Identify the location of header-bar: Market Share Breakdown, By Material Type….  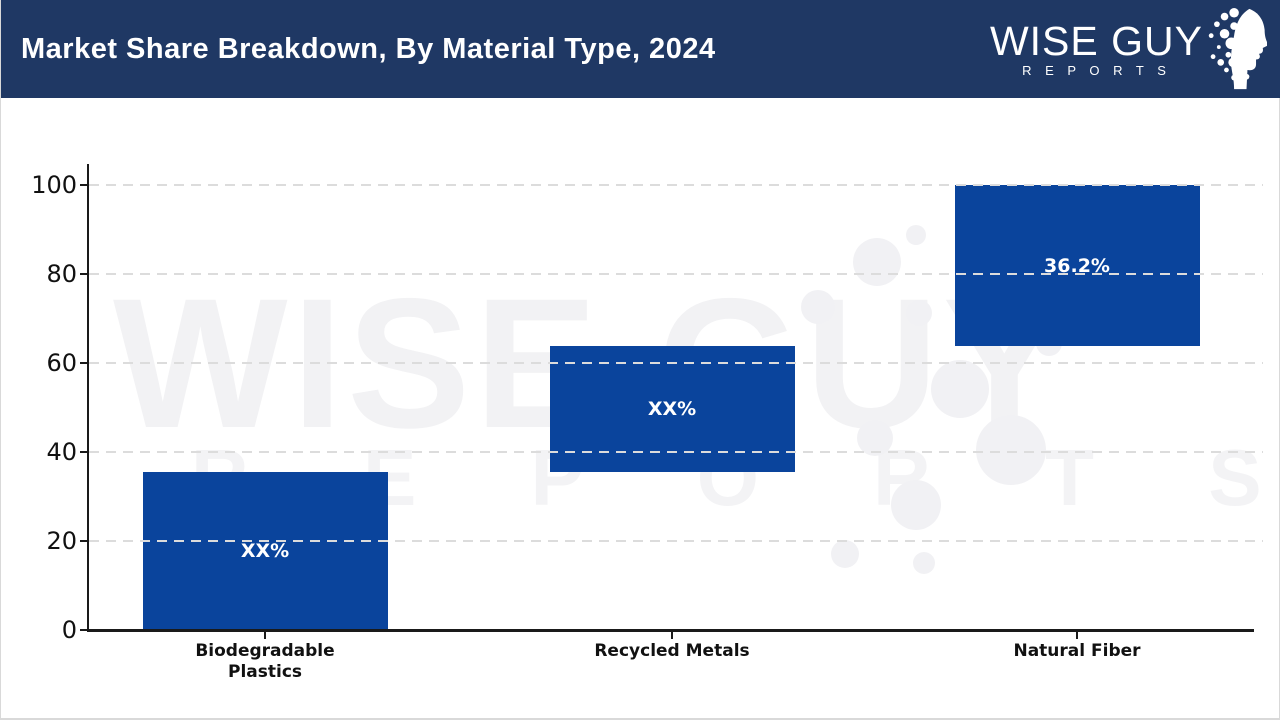
(640, 49).